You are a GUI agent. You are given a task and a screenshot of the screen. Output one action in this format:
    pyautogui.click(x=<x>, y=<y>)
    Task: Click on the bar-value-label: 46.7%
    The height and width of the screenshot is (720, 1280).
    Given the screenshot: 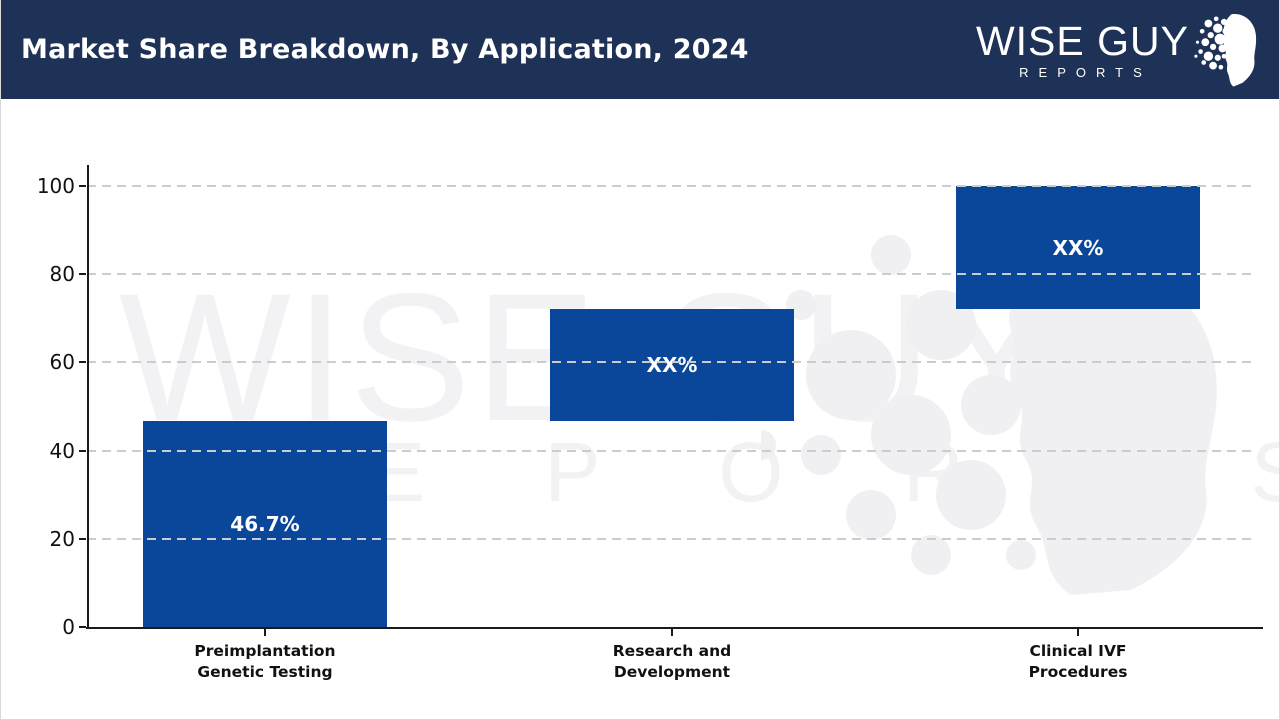 What is the action you would take?
    pyautogui.click(x=265, y=524)
    